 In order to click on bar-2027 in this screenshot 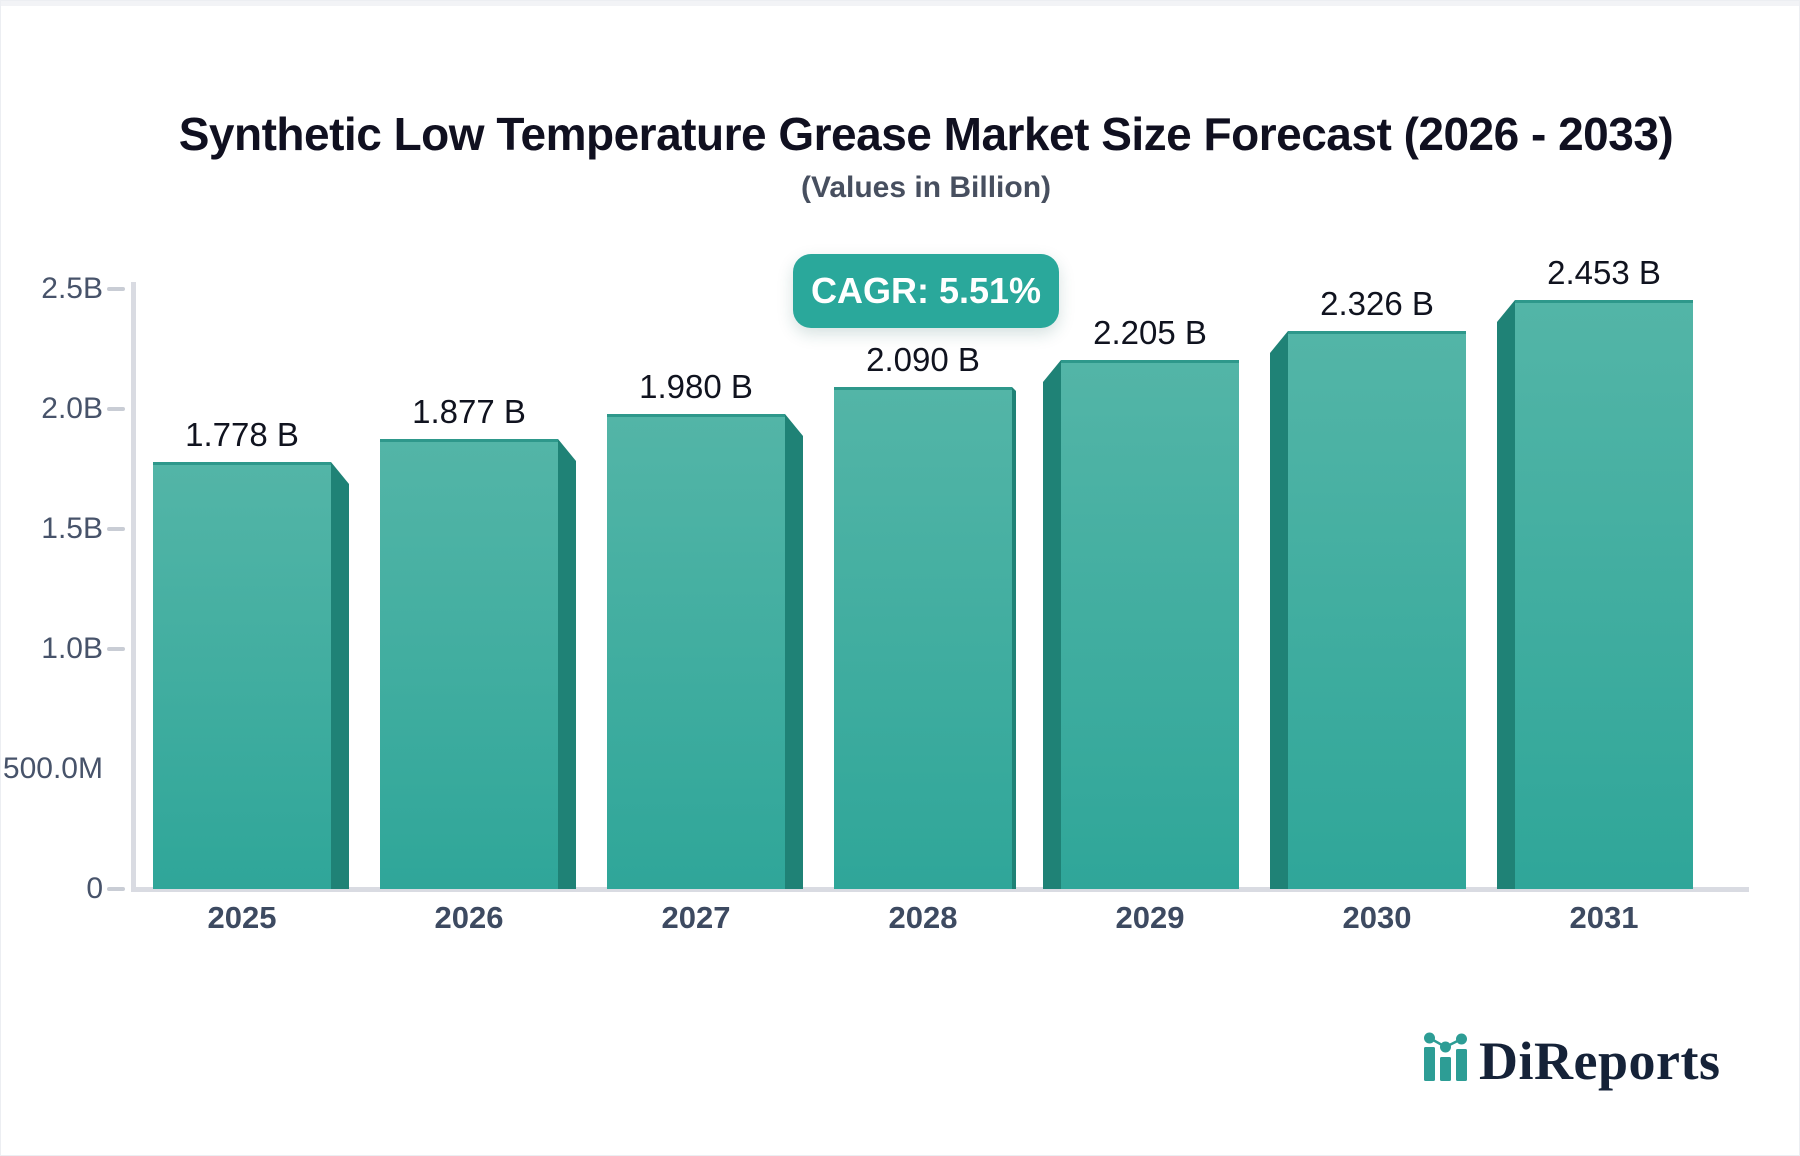, I will do `click(705, 651)`.